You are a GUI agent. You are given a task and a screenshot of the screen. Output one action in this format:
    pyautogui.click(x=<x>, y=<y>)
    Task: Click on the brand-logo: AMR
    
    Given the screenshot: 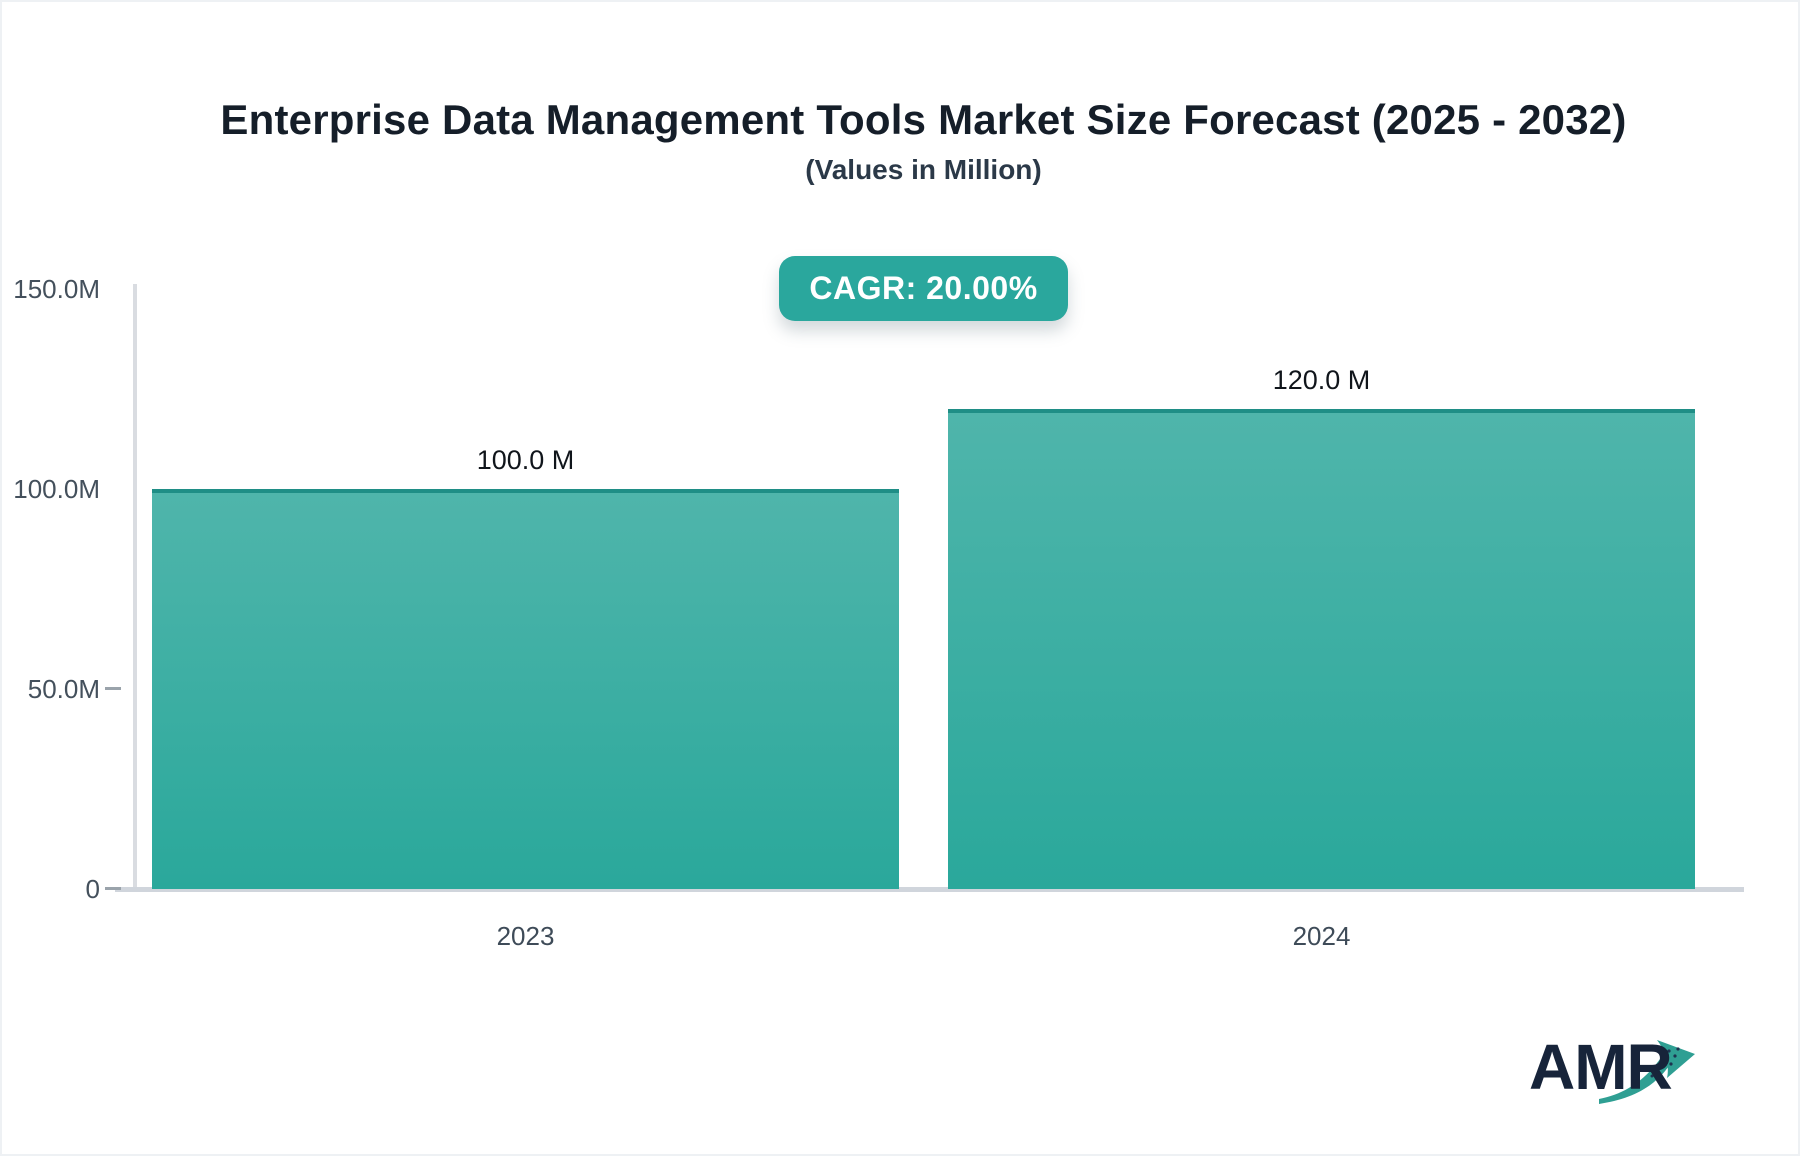 What is the action you would take?
    pyautogui.click(x=1617, y=1073)
    